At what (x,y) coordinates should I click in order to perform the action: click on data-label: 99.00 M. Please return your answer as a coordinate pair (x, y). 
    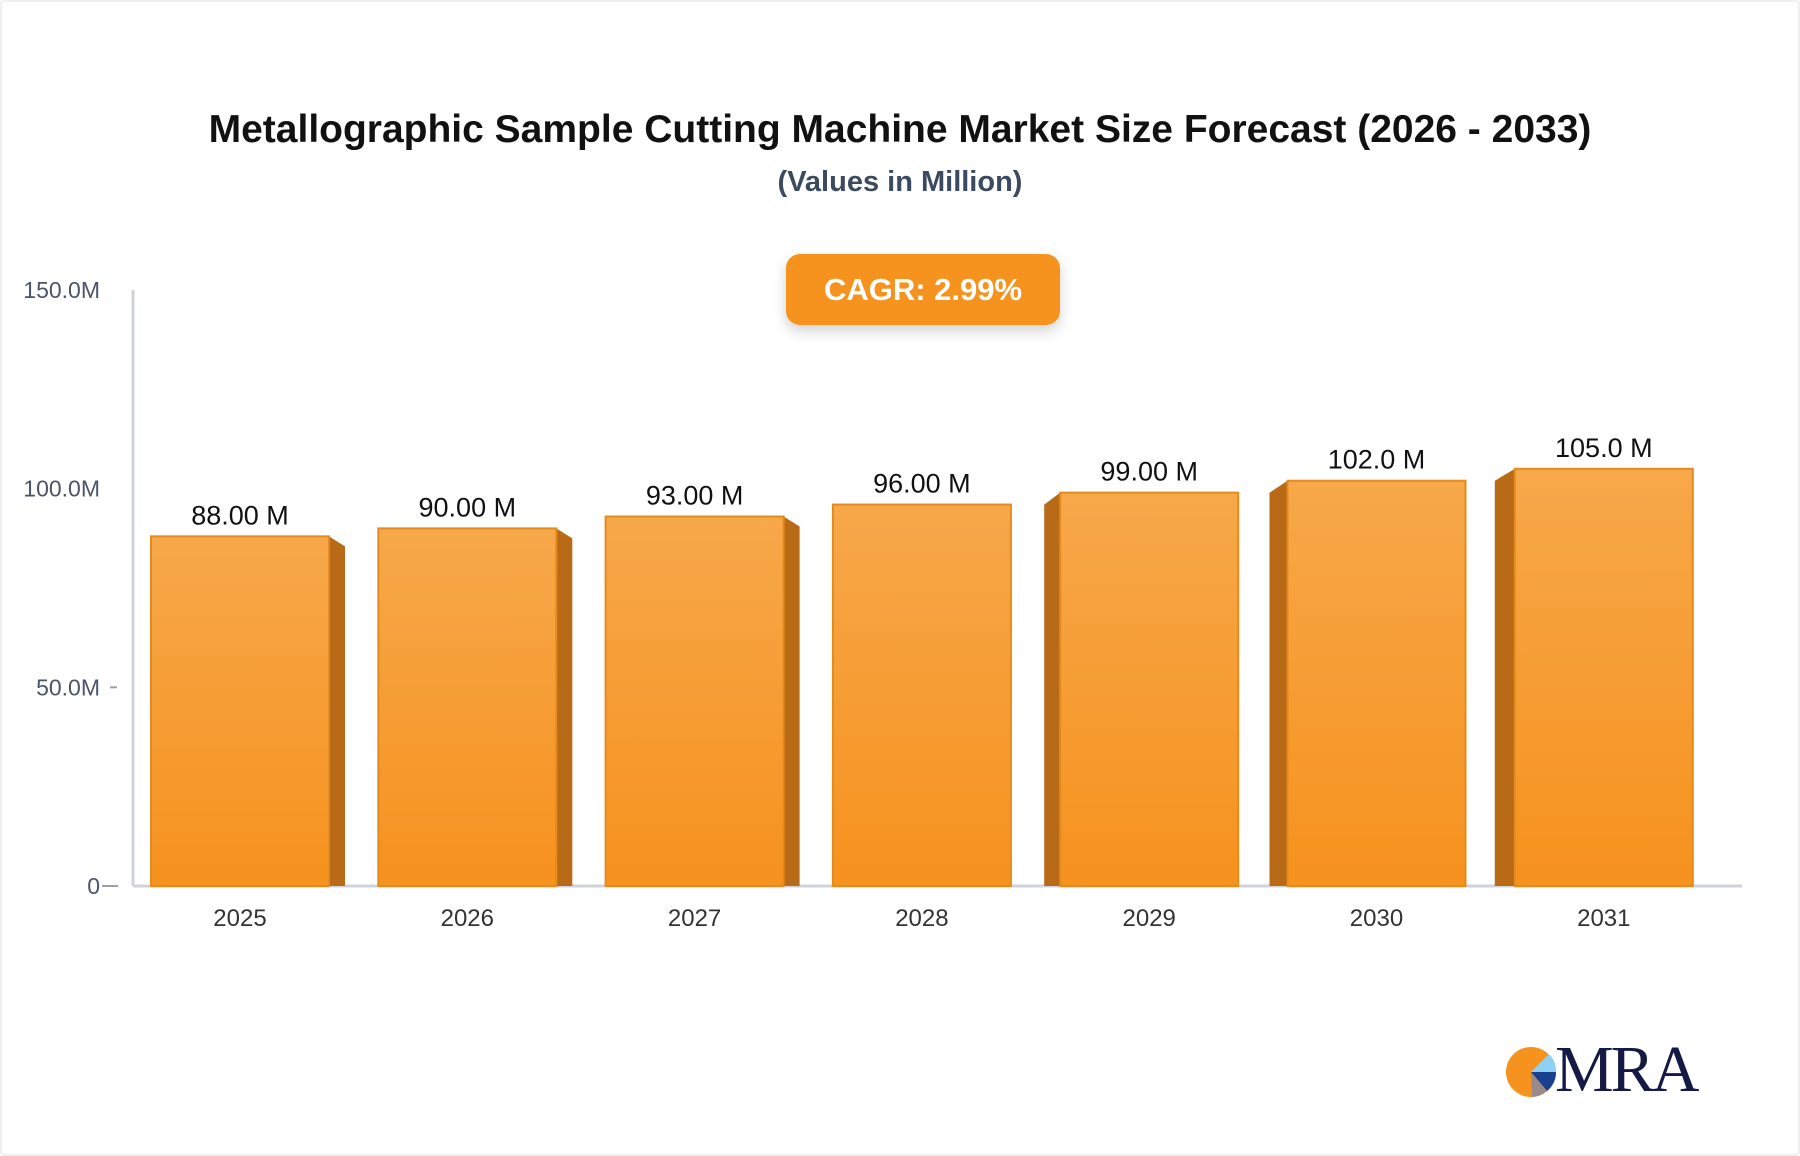
    Looking at the image, I should click on (1149, 472).